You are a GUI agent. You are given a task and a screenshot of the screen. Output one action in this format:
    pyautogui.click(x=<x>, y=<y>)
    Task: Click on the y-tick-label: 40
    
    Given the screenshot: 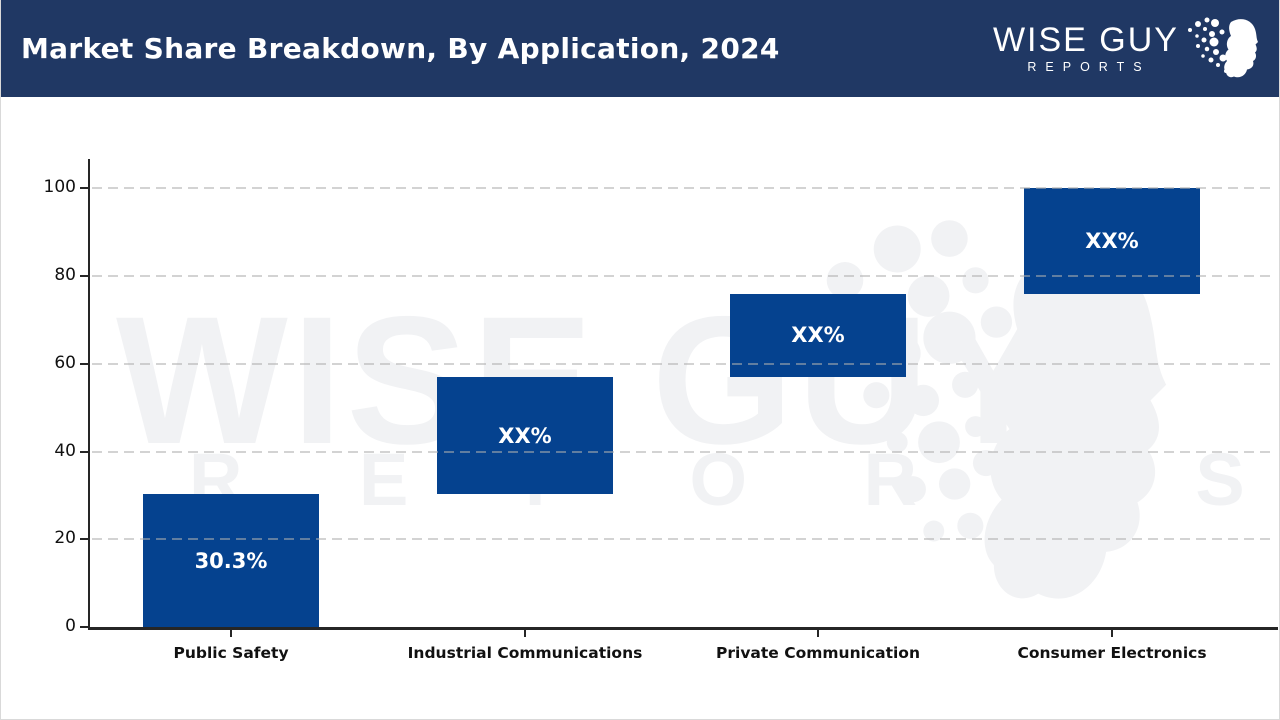 What is the action you would take?
    pyautogui.click(x=65, y=450)
    